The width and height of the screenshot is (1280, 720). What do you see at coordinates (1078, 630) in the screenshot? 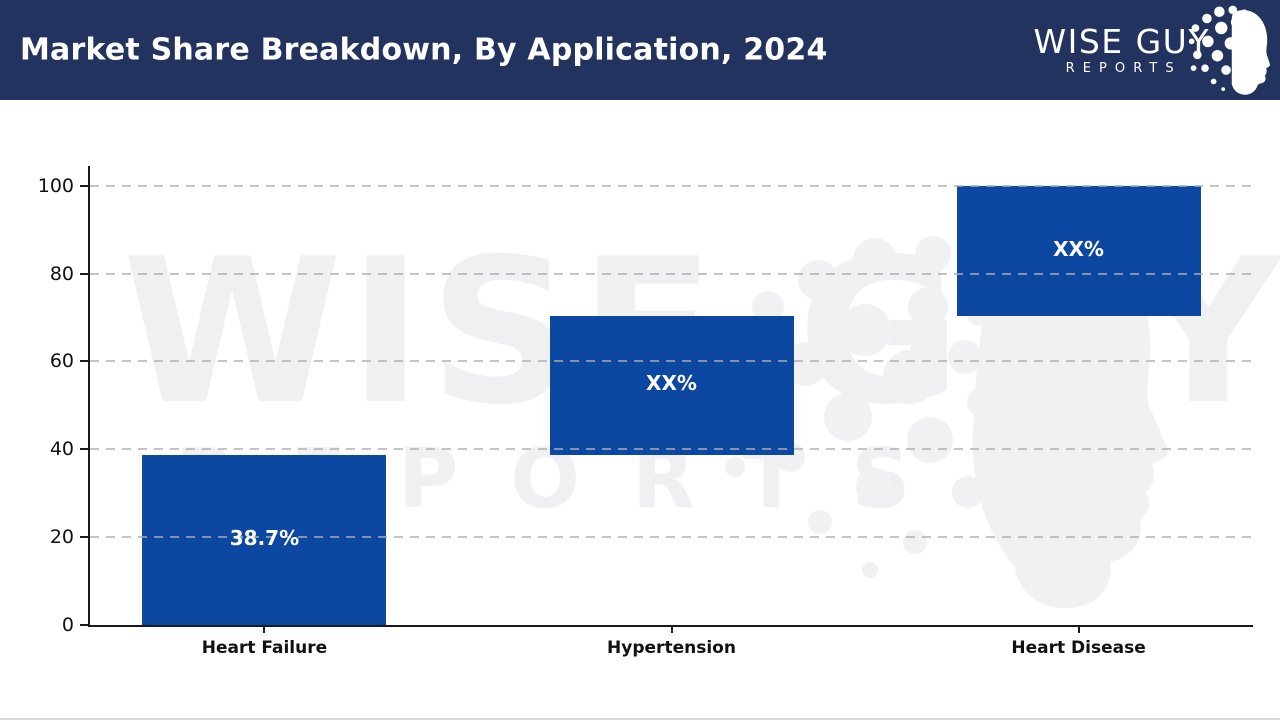
I see `x-tick-heart-disease` at bounding box center [1078, 630].